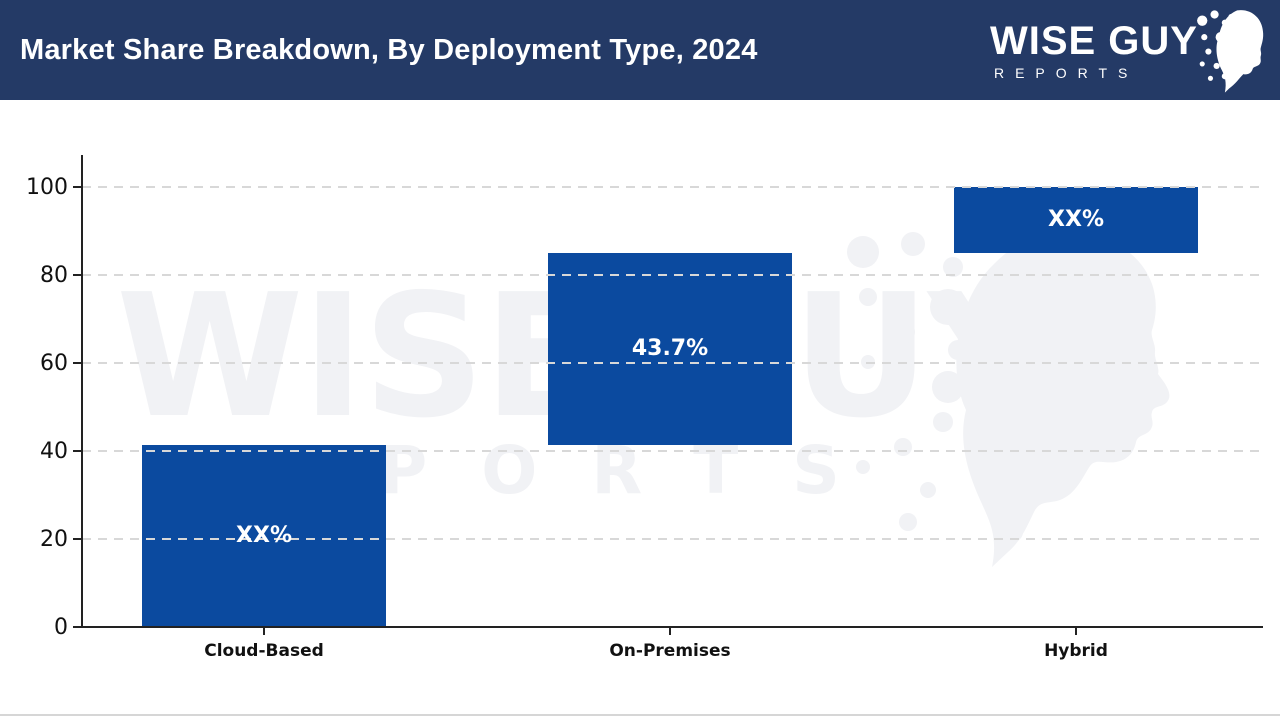  What do you see at coordinates (1076, 631) in the screenshot?
I see `x-tick-mark-hybrid` at bounding box center [1076, 631].